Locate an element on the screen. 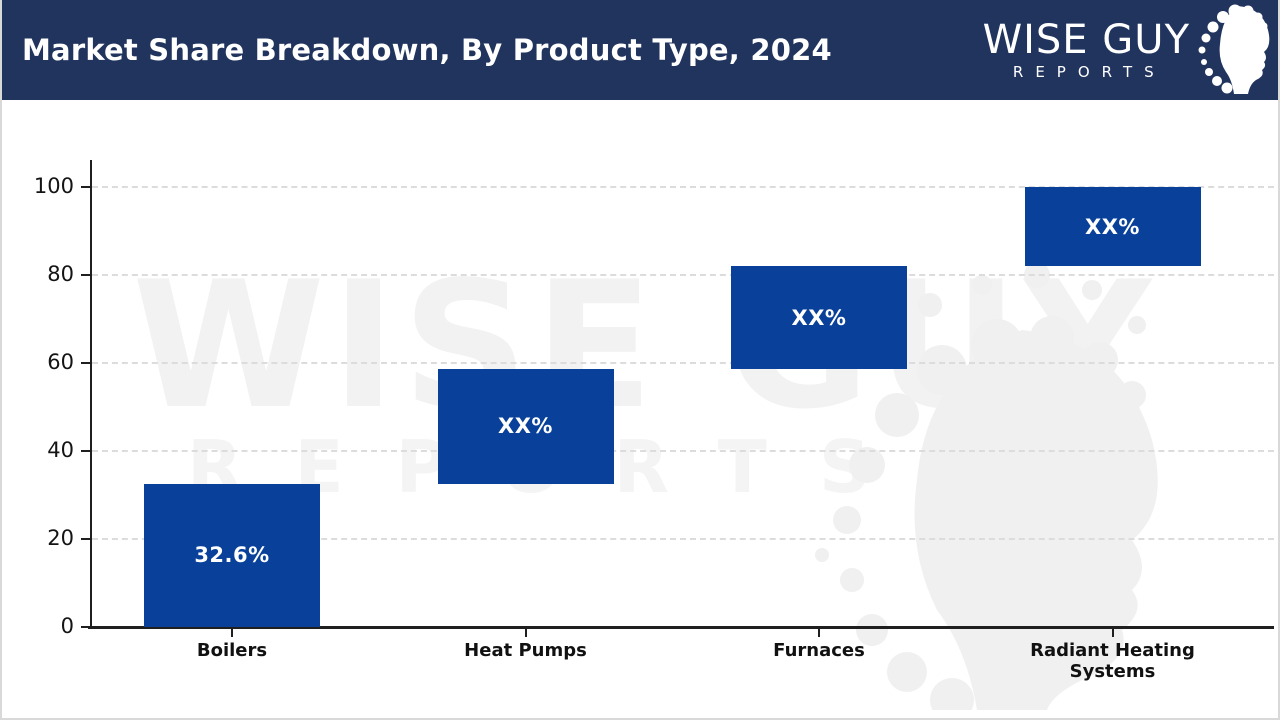 The height and width of the screenshot is (720, 1280). y-tick-label: 100 is located at coordinates (53, 186).